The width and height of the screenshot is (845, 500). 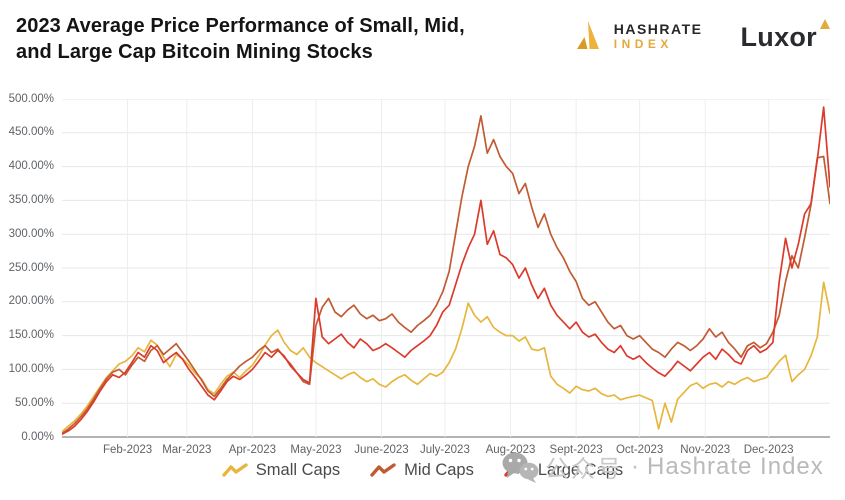 What do you see at coordinates (194, 52) in the screenshot?
I see `page-title-line2: and Large Cap Bitcoin Mining Stocks` at bounding box center [194, 52].